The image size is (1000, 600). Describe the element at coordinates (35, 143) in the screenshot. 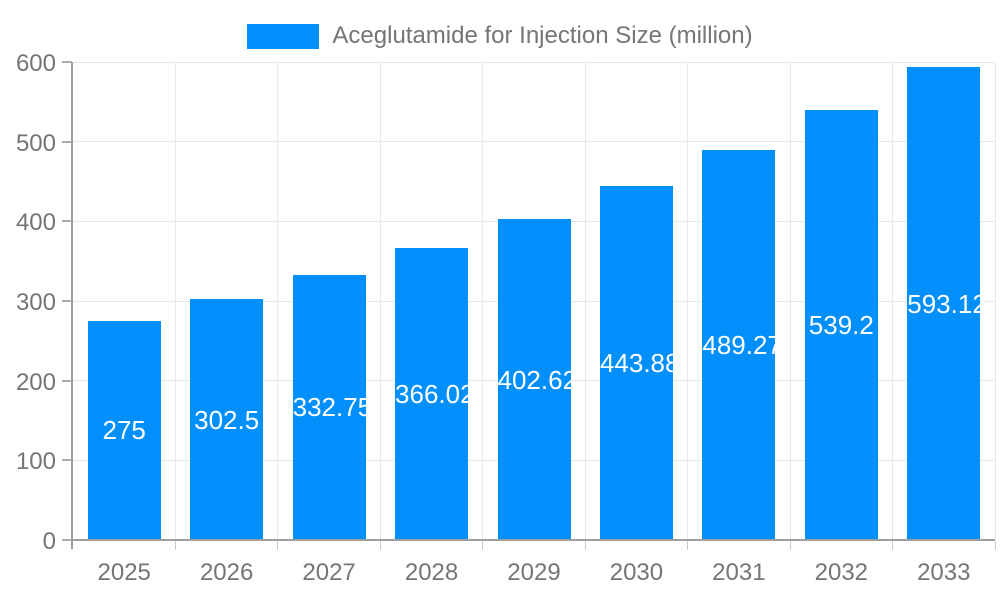

I see `y-axis-tick-label: 500` at that location.